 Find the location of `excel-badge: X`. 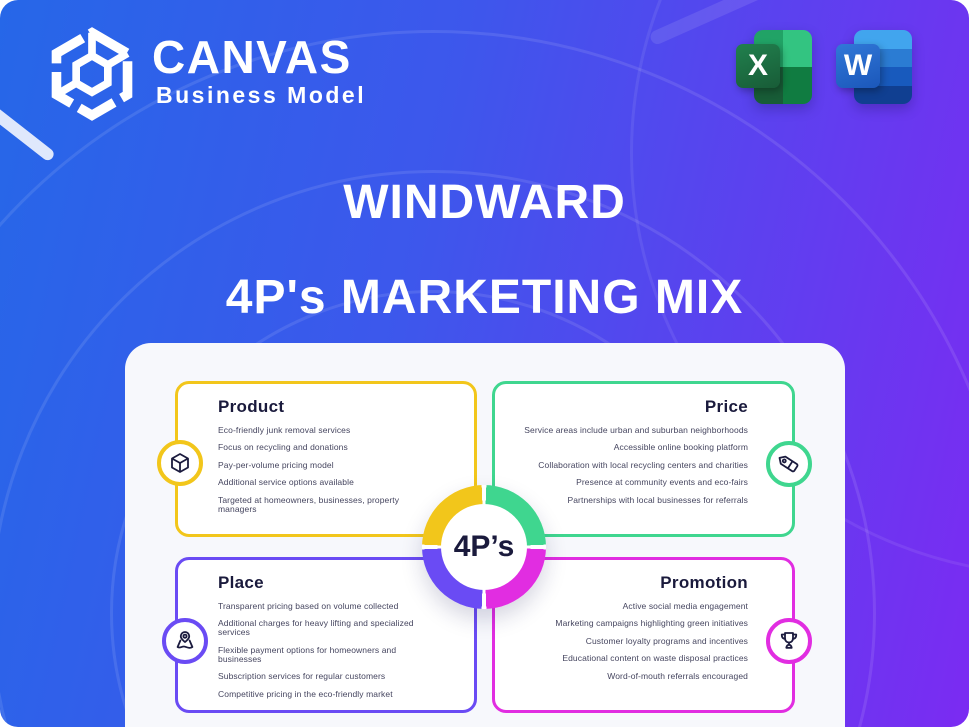

excel-badge: X is located at coordinates (758, 66).